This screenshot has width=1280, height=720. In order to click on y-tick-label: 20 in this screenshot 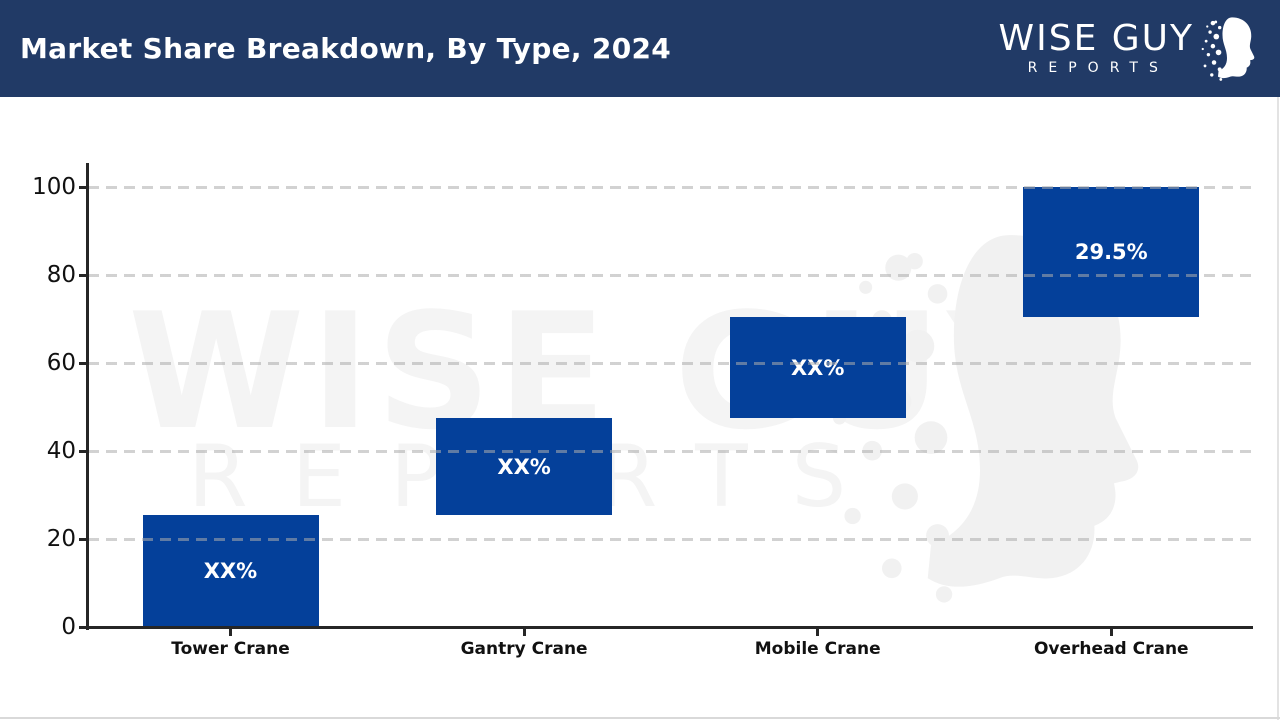, I will do `click(61, 539)`.